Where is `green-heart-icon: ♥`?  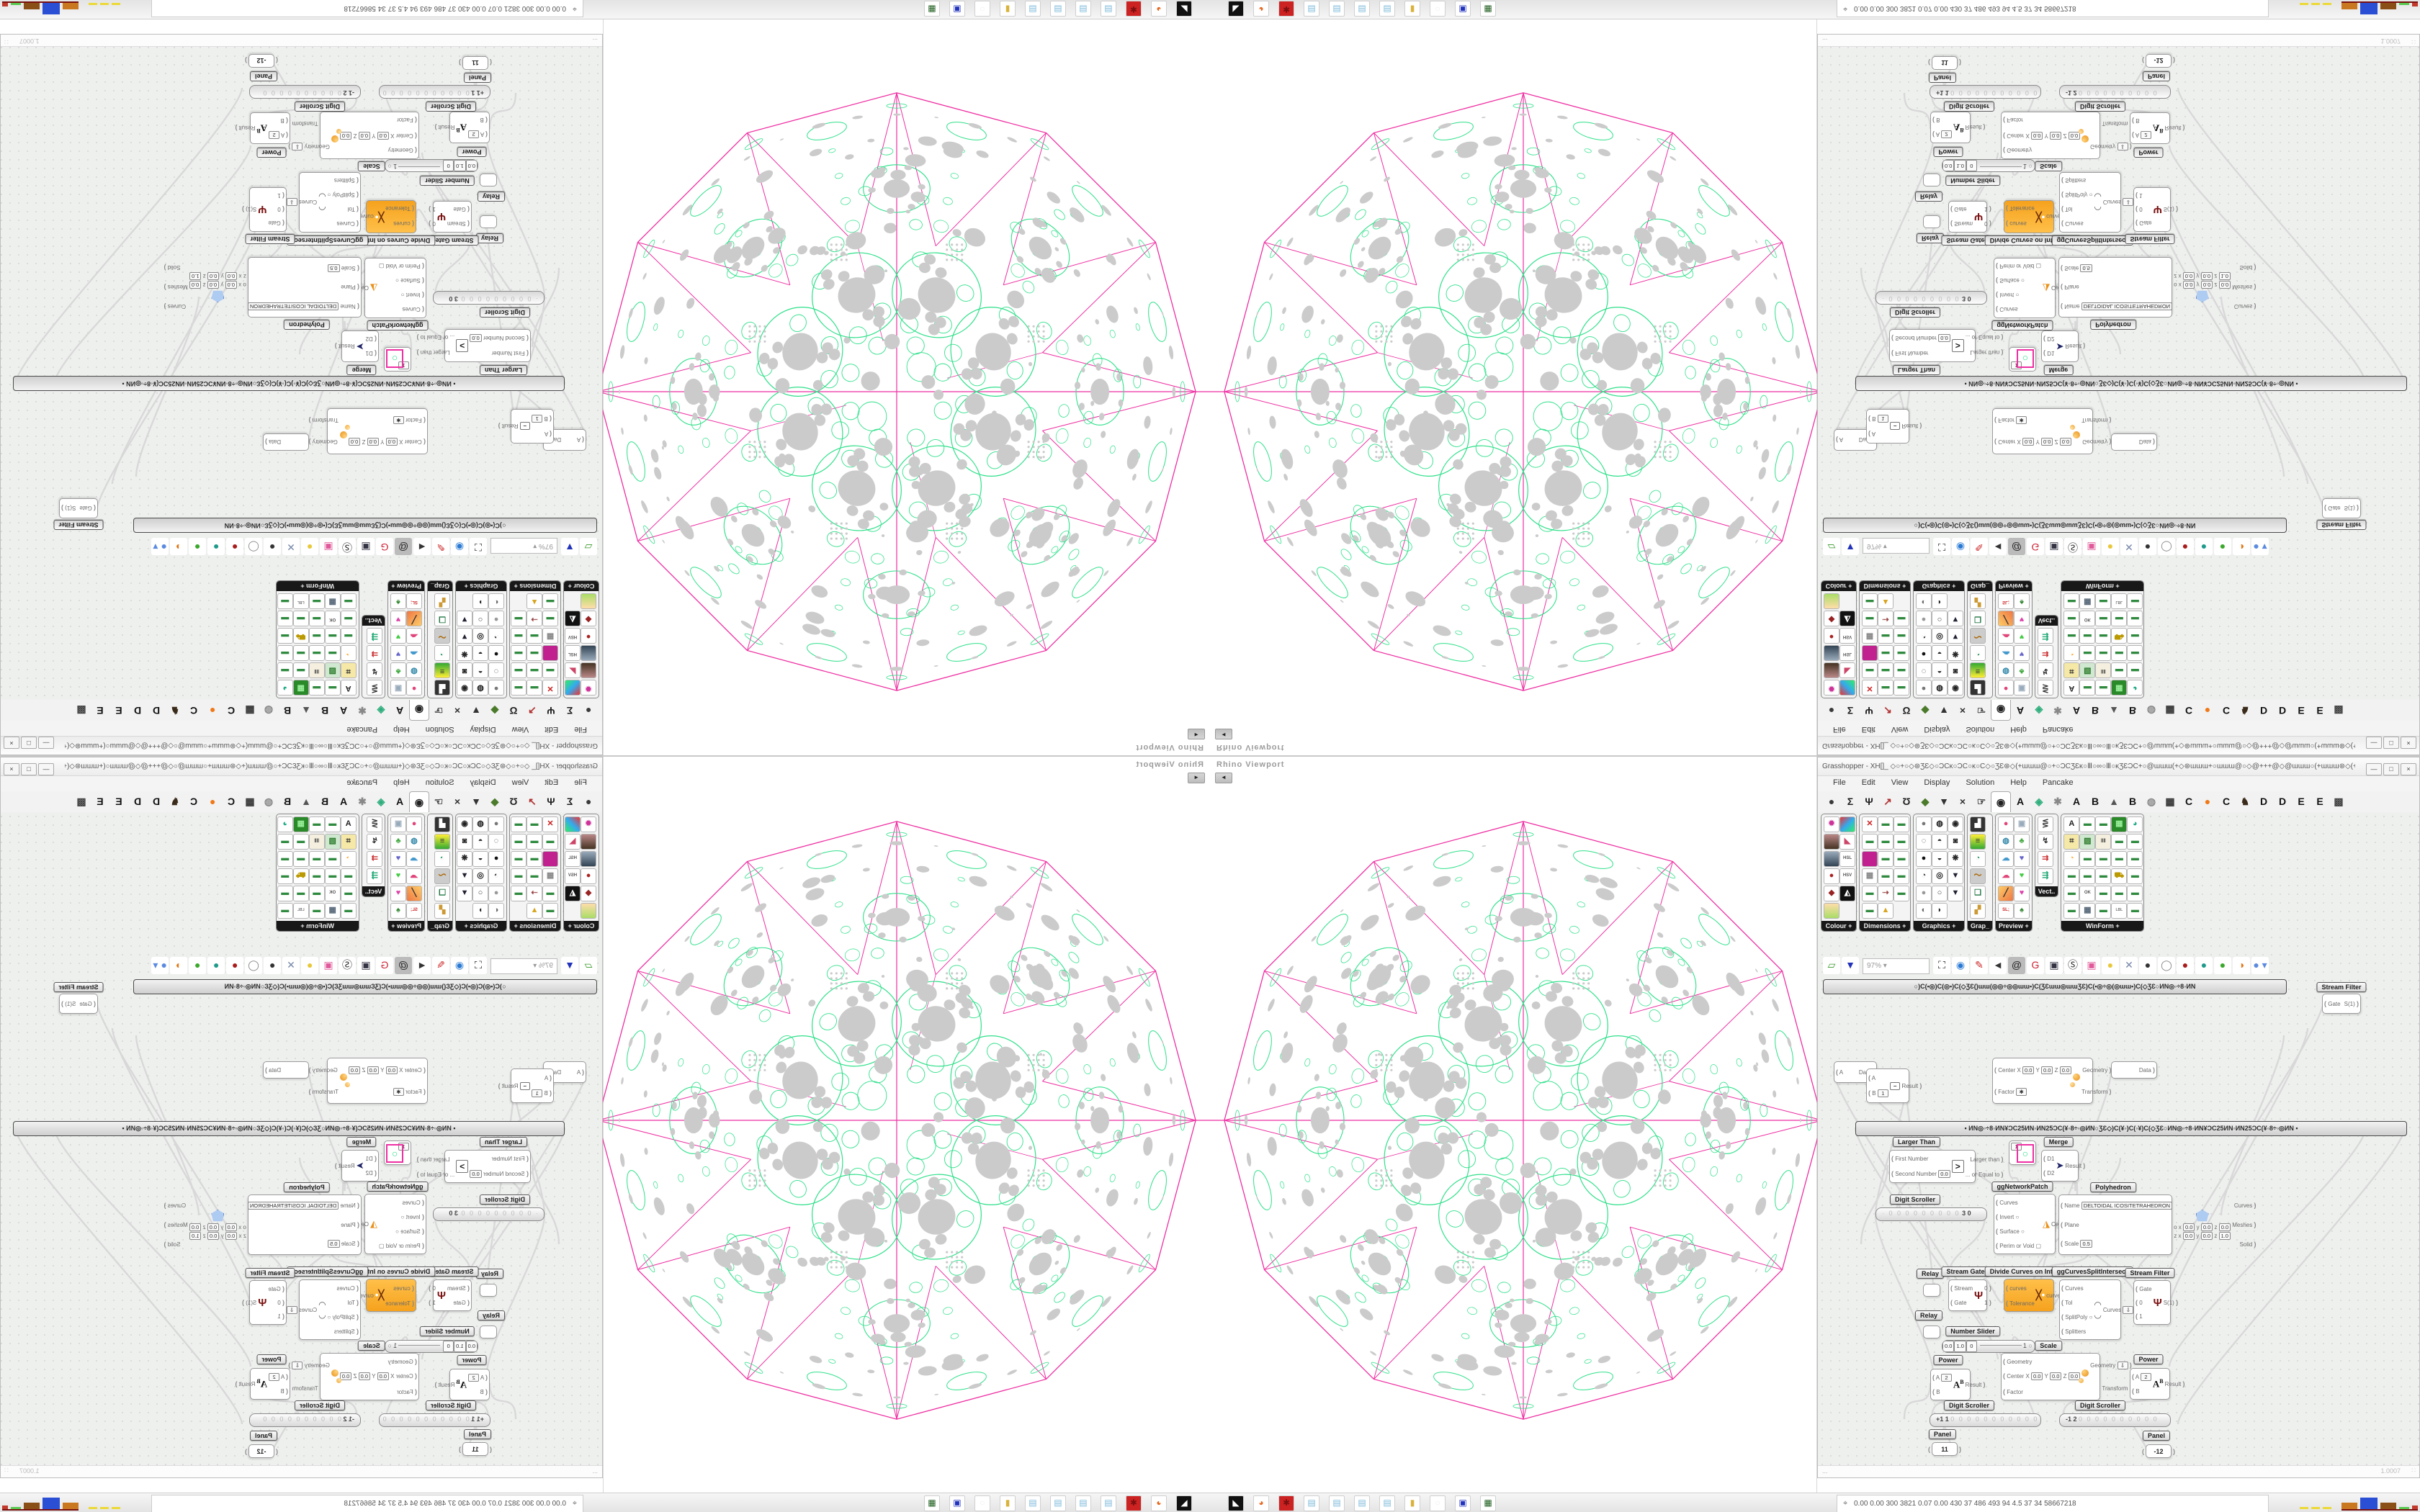 green-heart-icon: ♥ is located at coordinates (2022, 636).